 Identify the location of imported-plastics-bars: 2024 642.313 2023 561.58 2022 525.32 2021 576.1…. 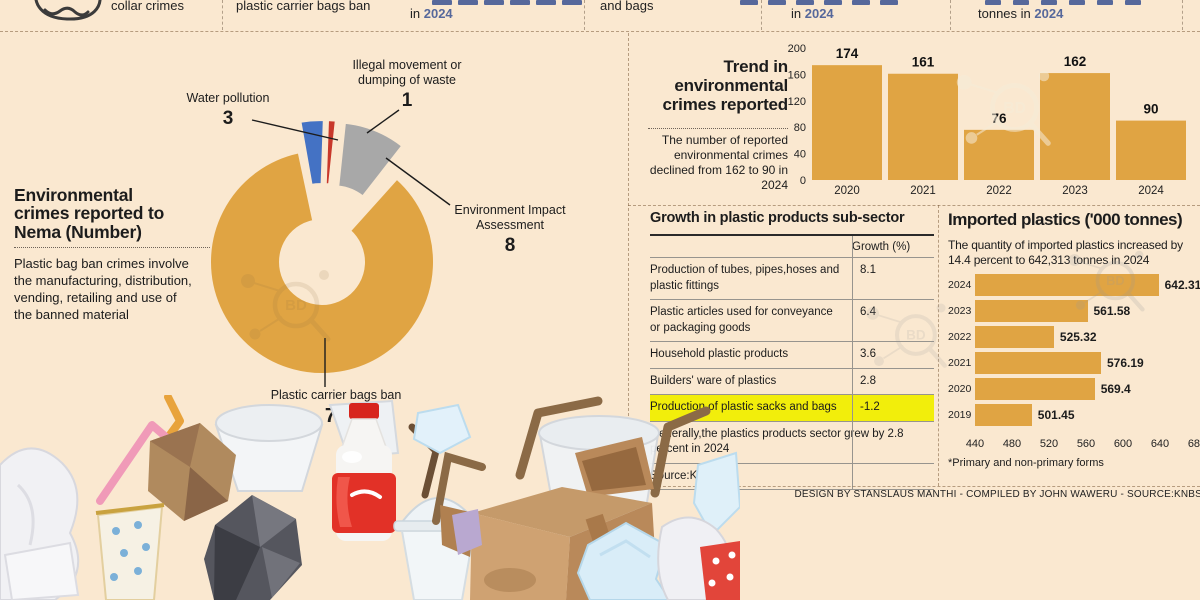
(1074, 350).